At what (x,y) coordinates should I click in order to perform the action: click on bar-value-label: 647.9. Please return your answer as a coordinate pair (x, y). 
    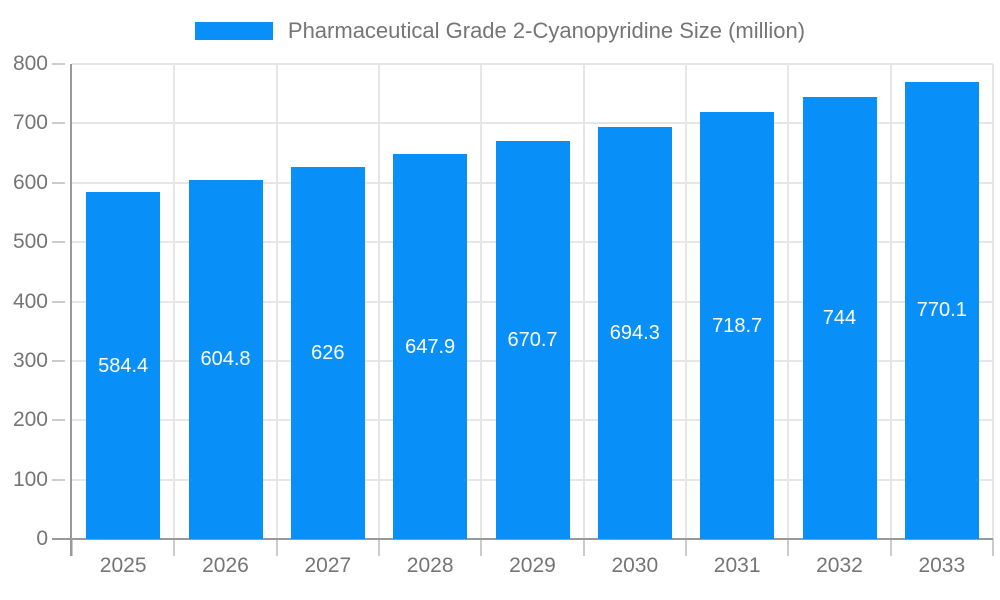
    Looking at the image, I should click on (430, 346).